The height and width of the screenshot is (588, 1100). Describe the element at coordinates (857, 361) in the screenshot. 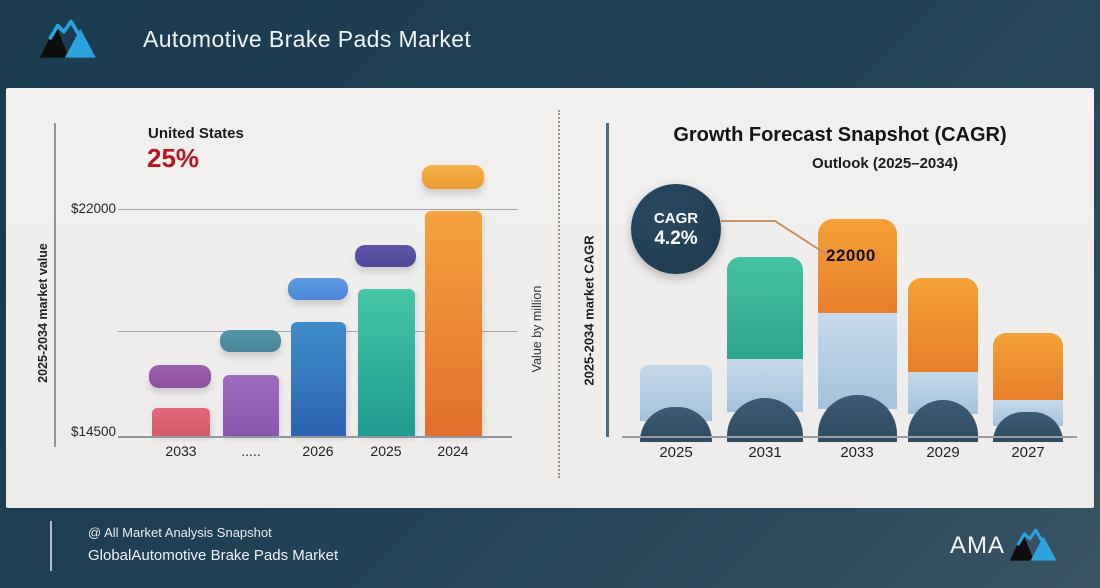

I see `segment-mid` at that location.